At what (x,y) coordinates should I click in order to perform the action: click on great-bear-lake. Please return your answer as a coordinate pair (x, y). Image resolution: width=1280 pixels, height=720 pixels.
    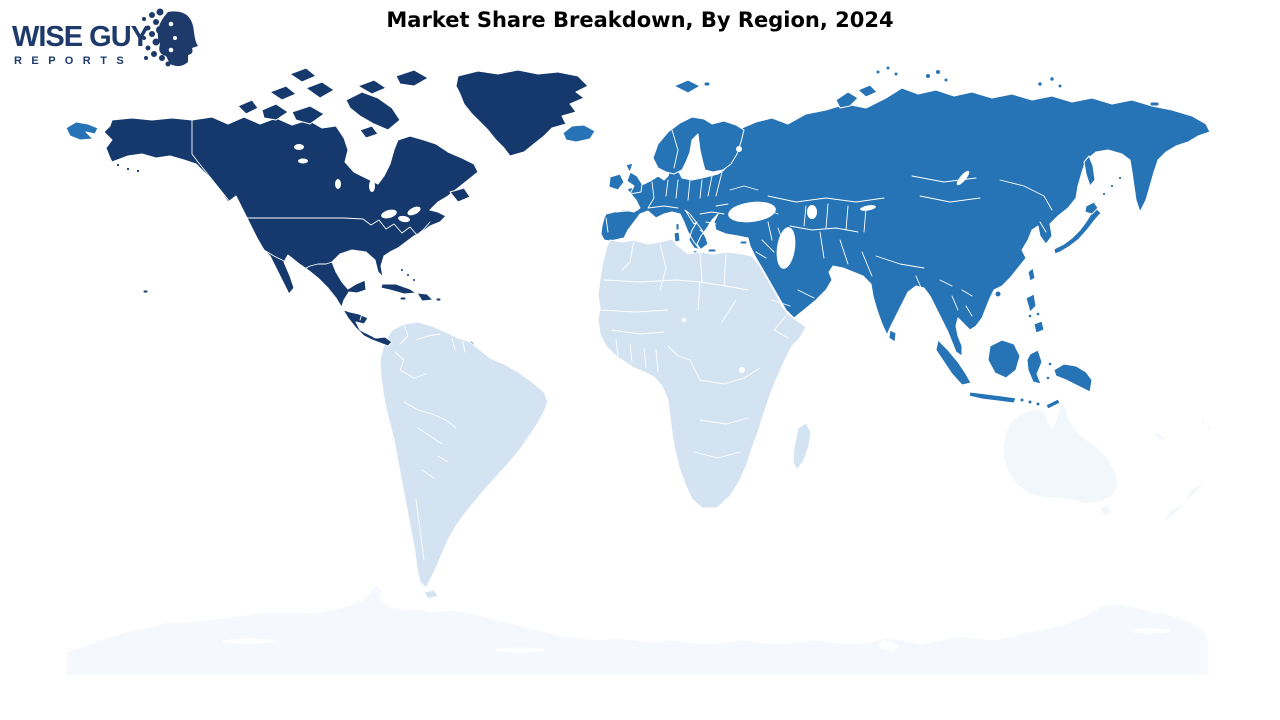
    Looking at the image, I should click on (299, 147).